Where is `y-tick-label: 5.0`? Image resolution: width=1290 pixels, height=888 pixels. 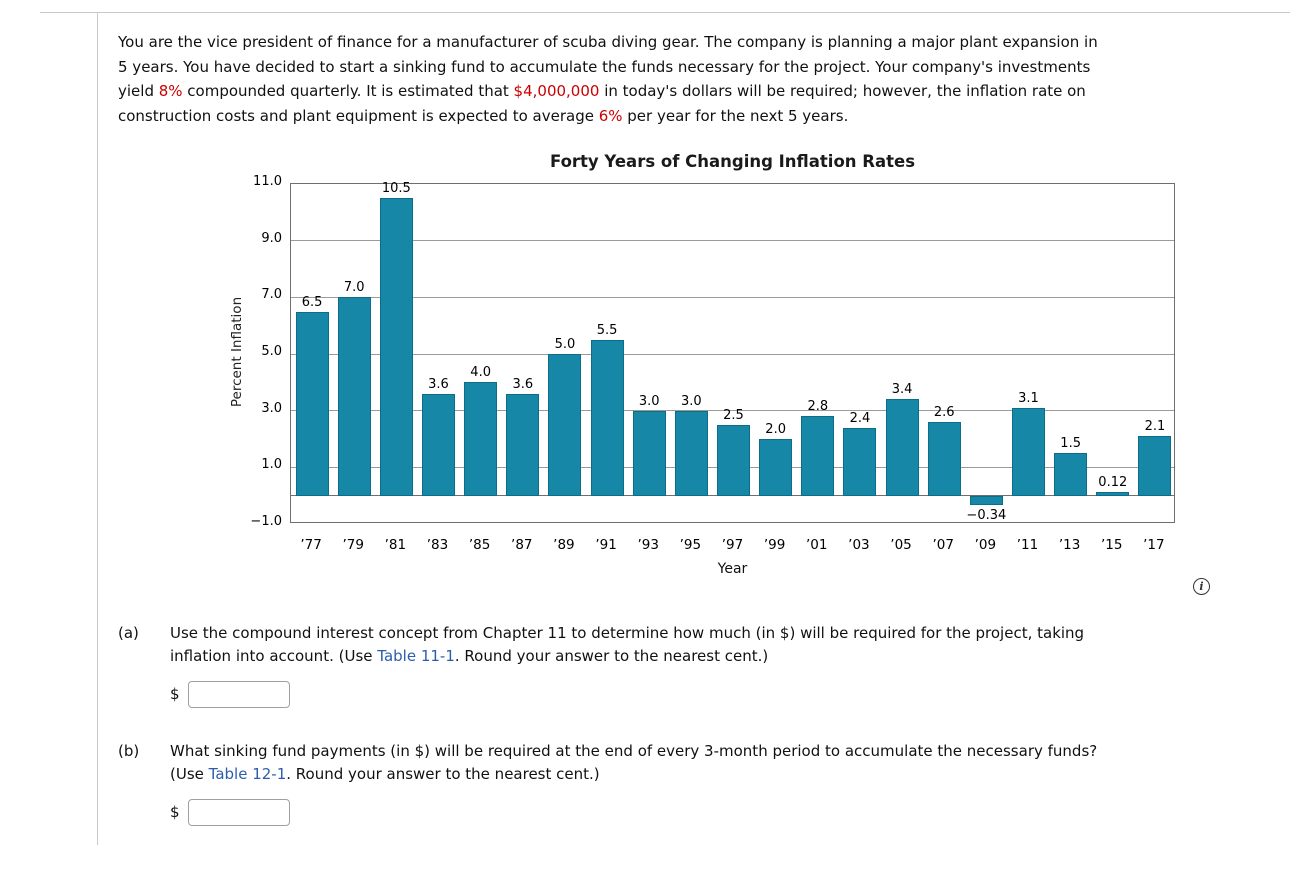
y-tick-label: 5.0 is located at coordinates (271, 351).